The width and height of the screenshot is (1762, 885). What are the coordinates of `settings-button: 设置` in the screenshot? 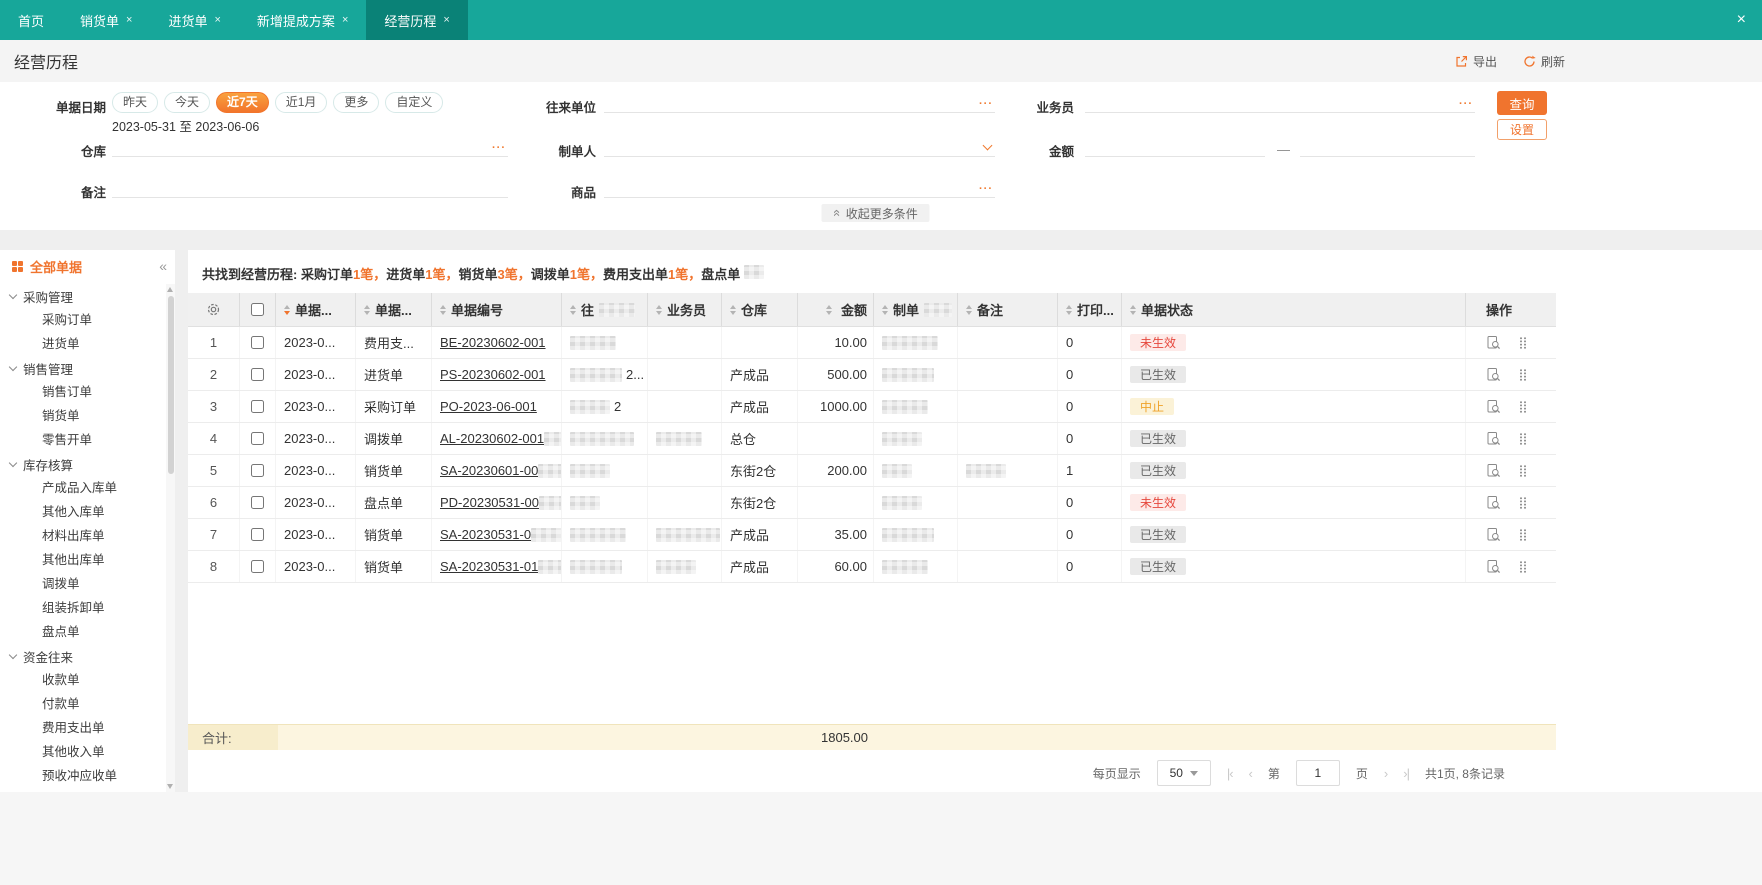 It's located at (1522, 129).